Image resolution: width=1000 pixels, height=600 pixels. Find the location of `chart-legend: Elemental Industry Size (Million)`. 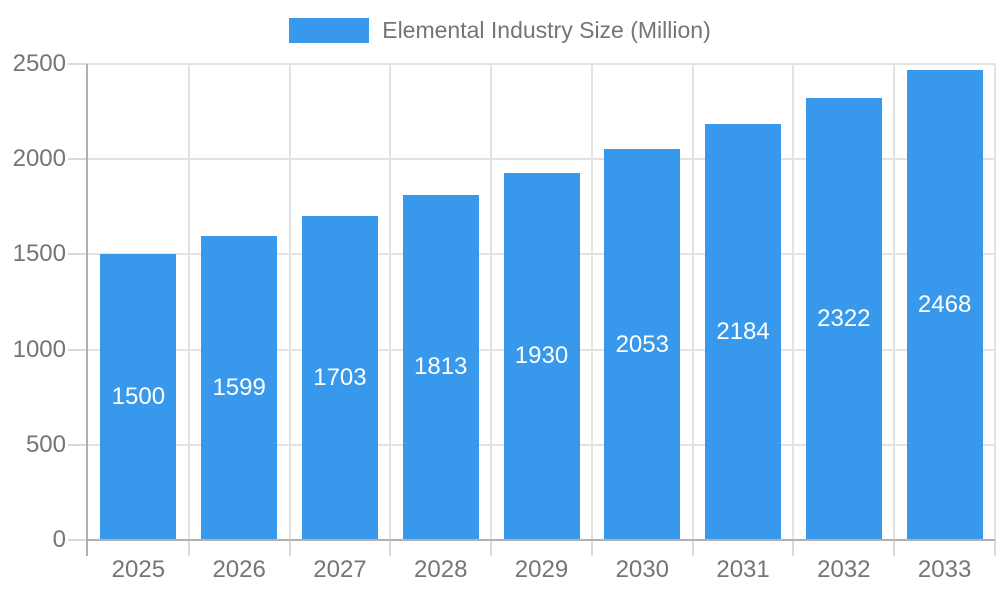

chart-legend: Elemental Industry Size (Million) is located at coordinates (500, 30).